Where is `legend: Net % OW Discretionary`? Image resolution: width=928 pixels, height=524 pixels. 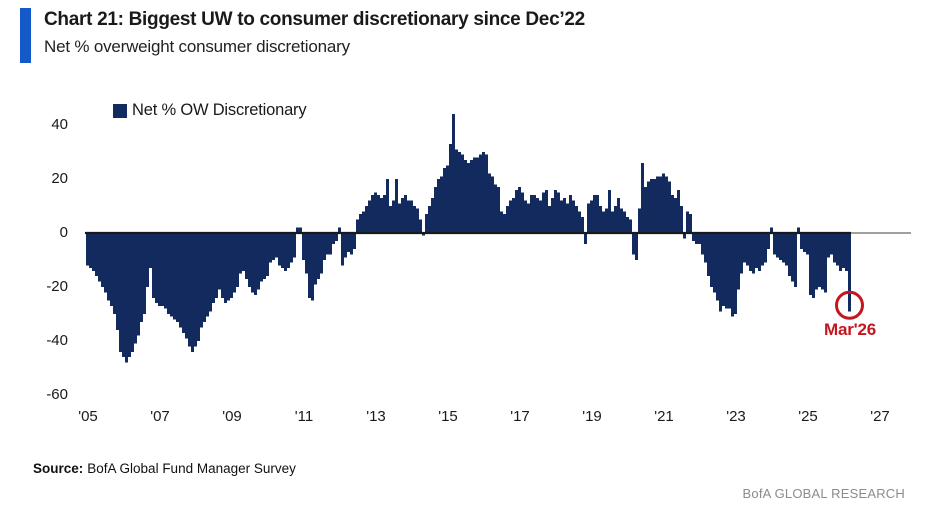
legend: Net % OW Discretionary is located at coordinates (210, 110).